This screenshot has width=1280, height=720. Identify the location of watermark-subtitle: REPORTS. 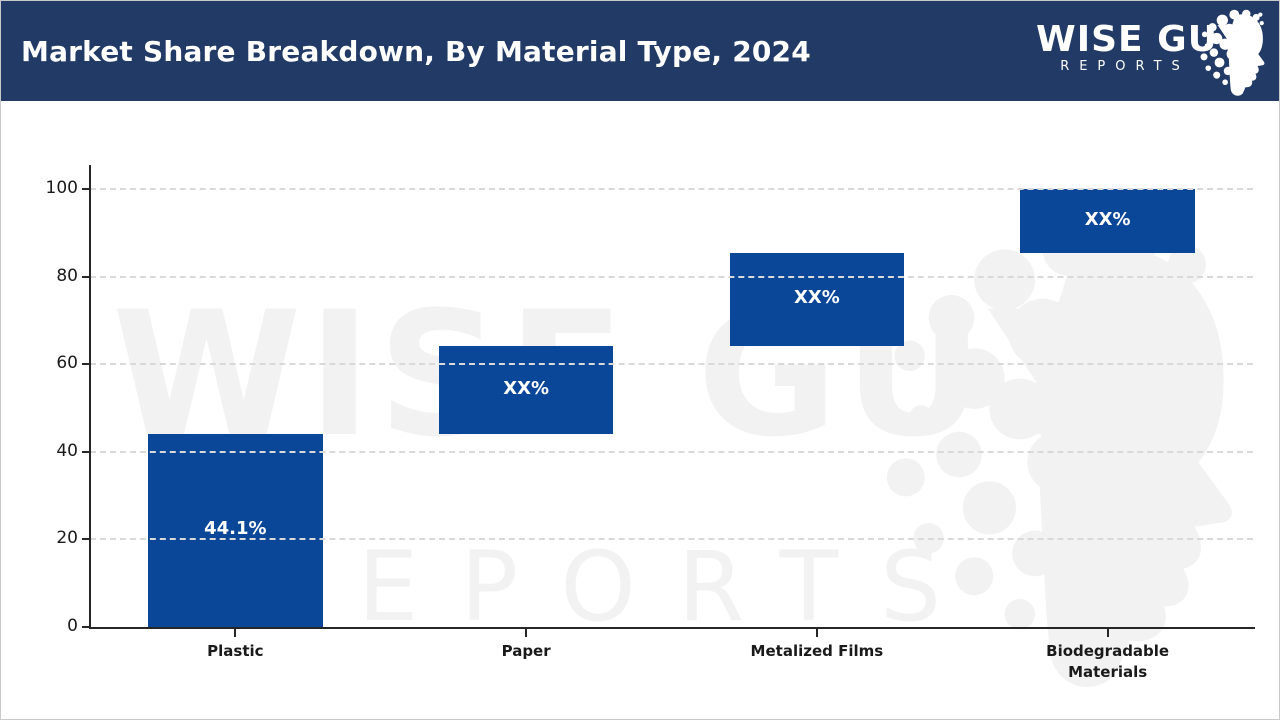
(616, 587).